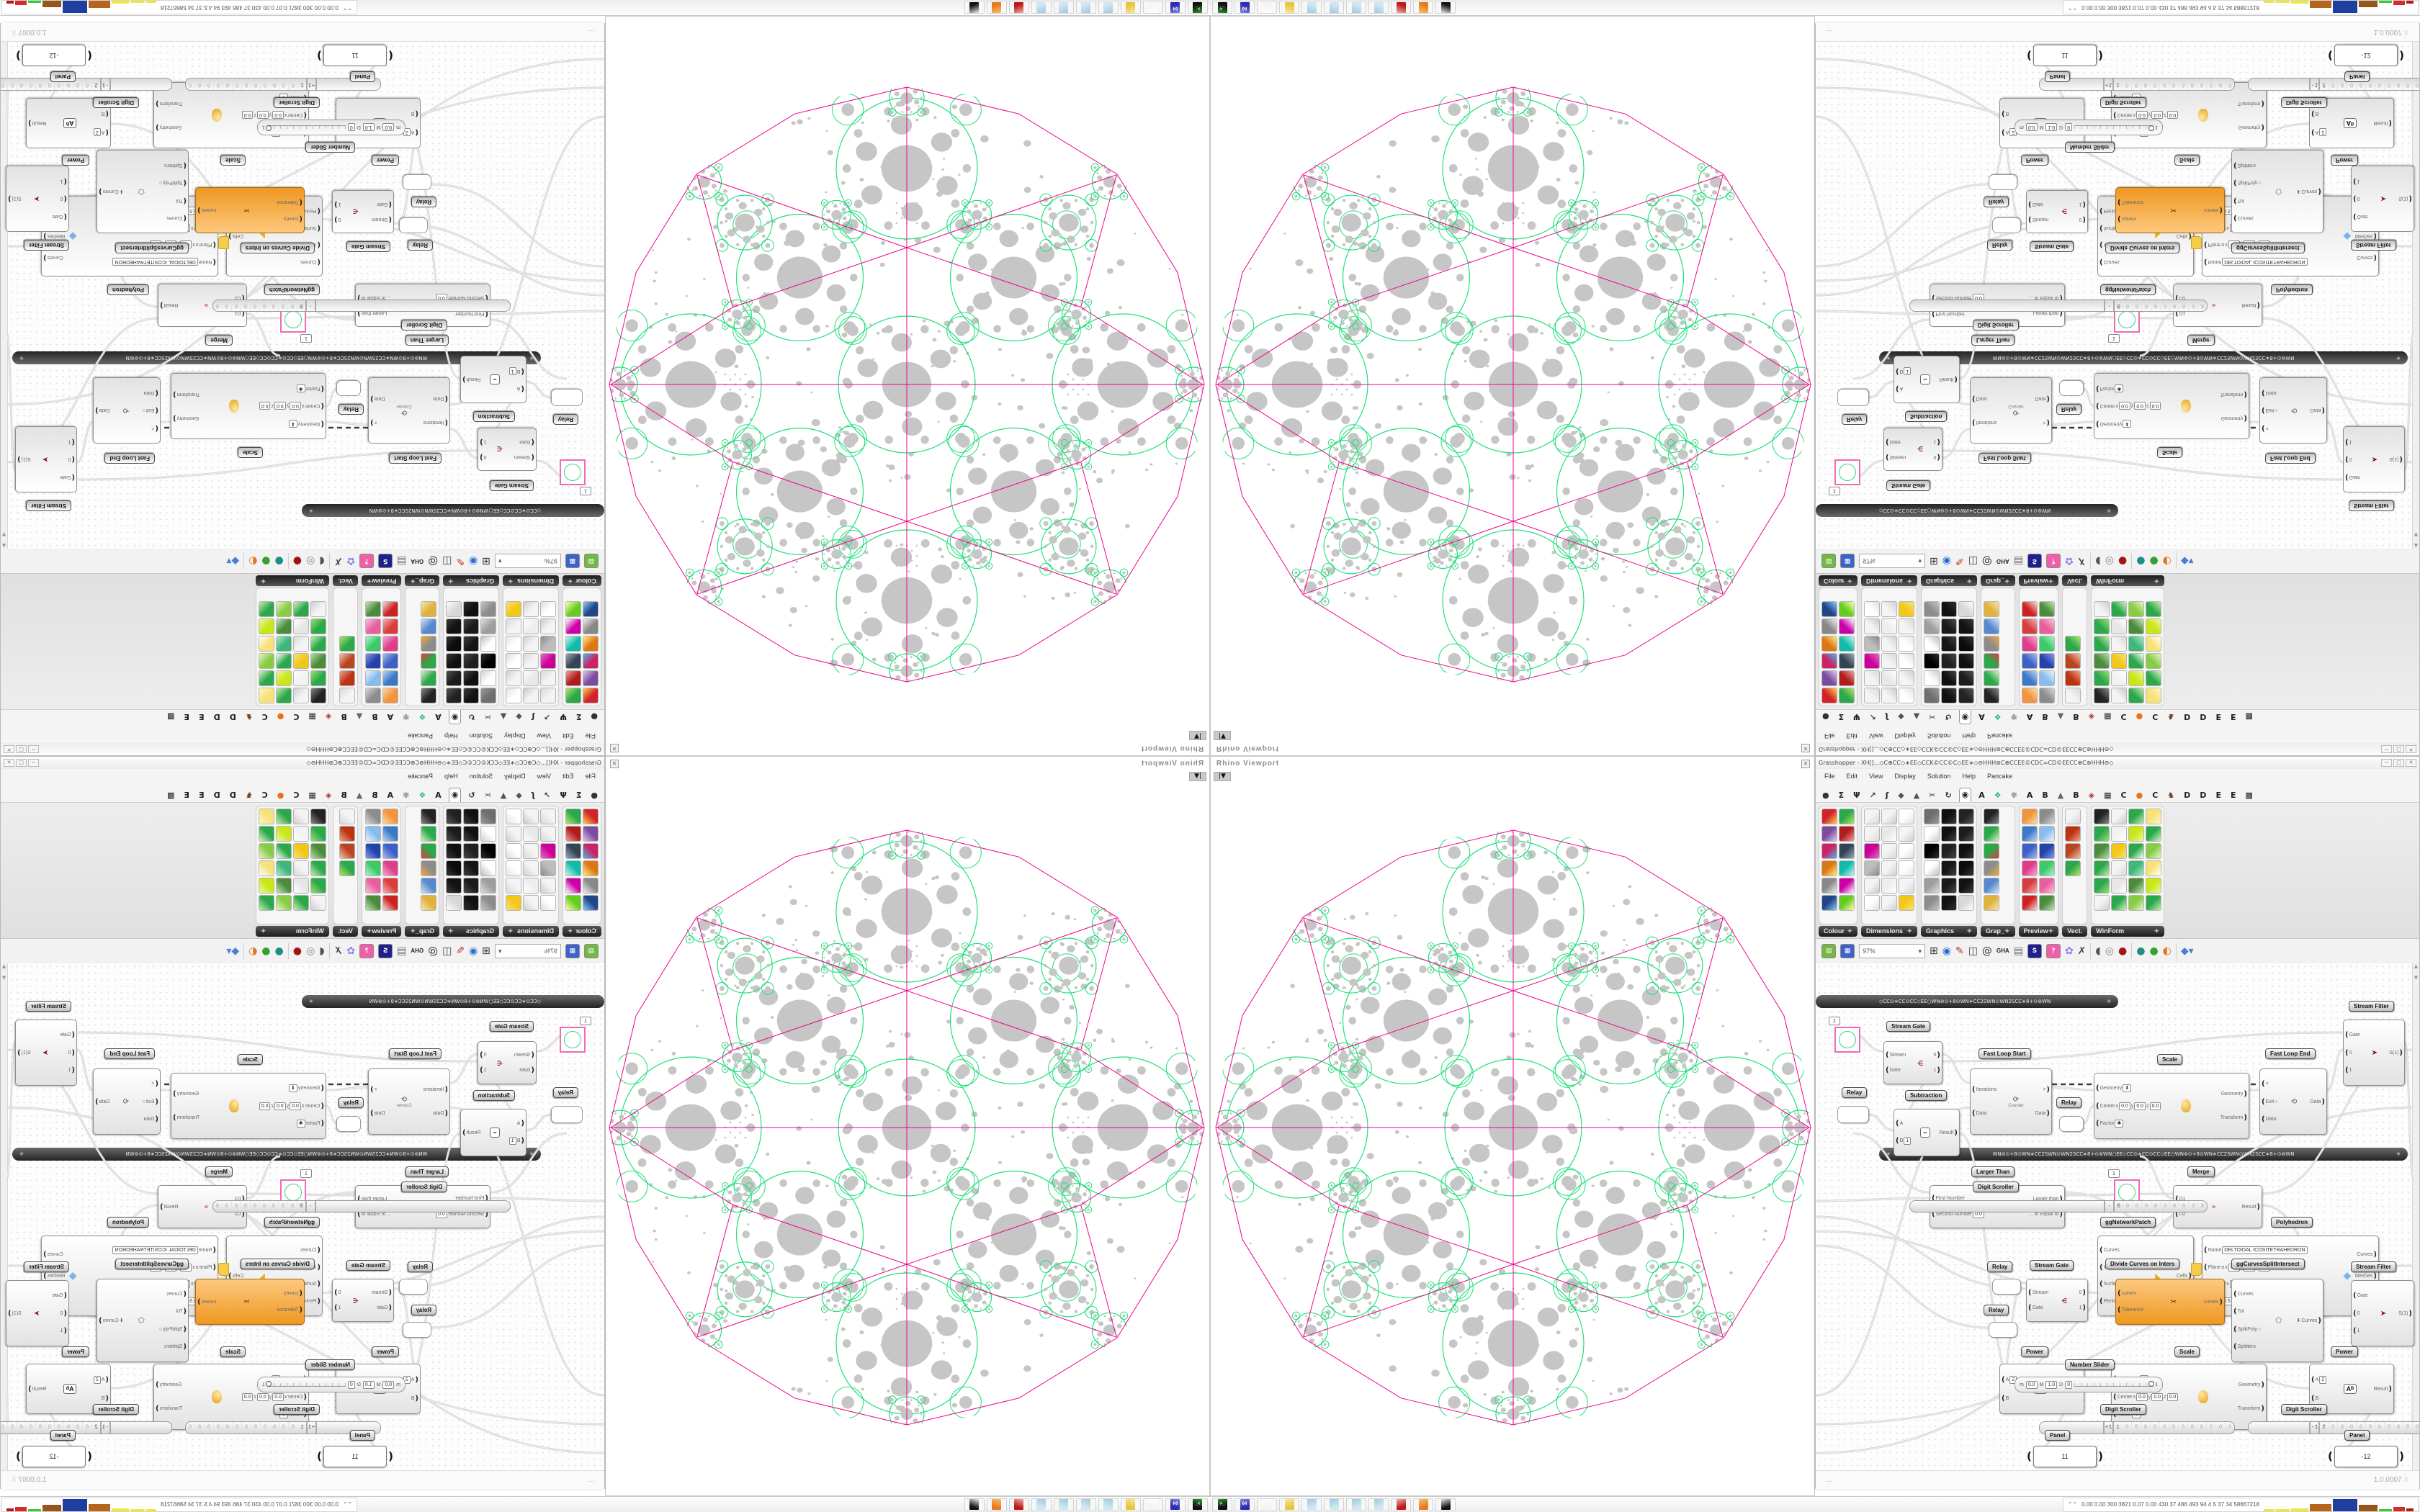 The height and width of the screenshot is (1512, 2420). I want to click on viewport-close-icon: ✕, so click(1805, 764).